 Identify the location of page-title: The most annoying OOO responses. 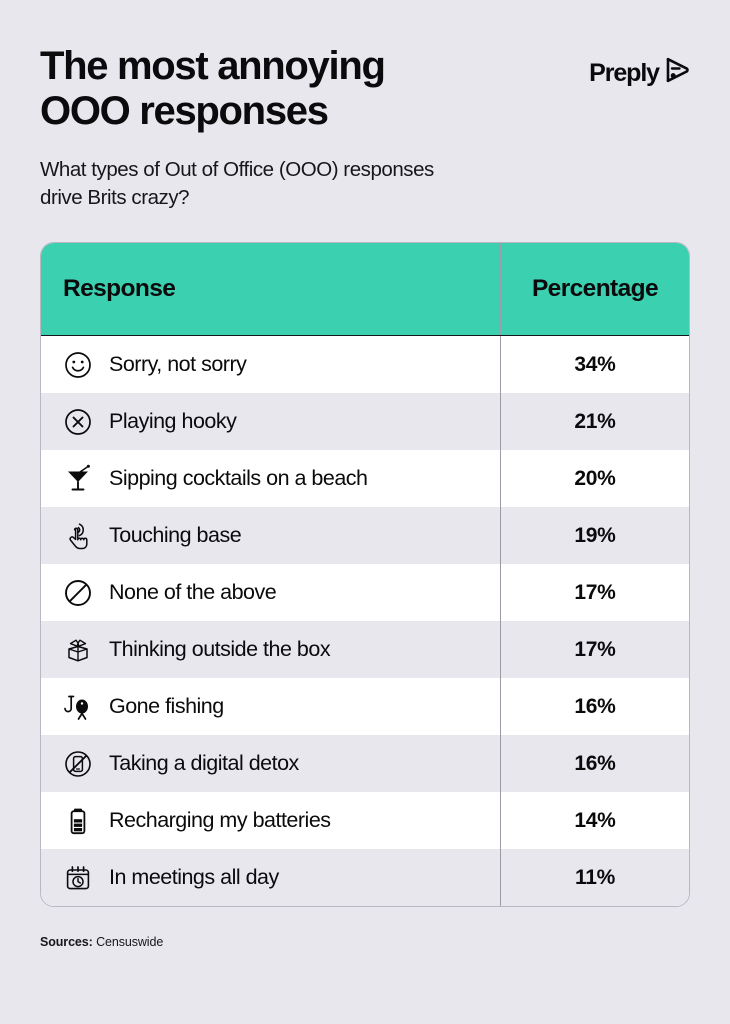
(213, 87).